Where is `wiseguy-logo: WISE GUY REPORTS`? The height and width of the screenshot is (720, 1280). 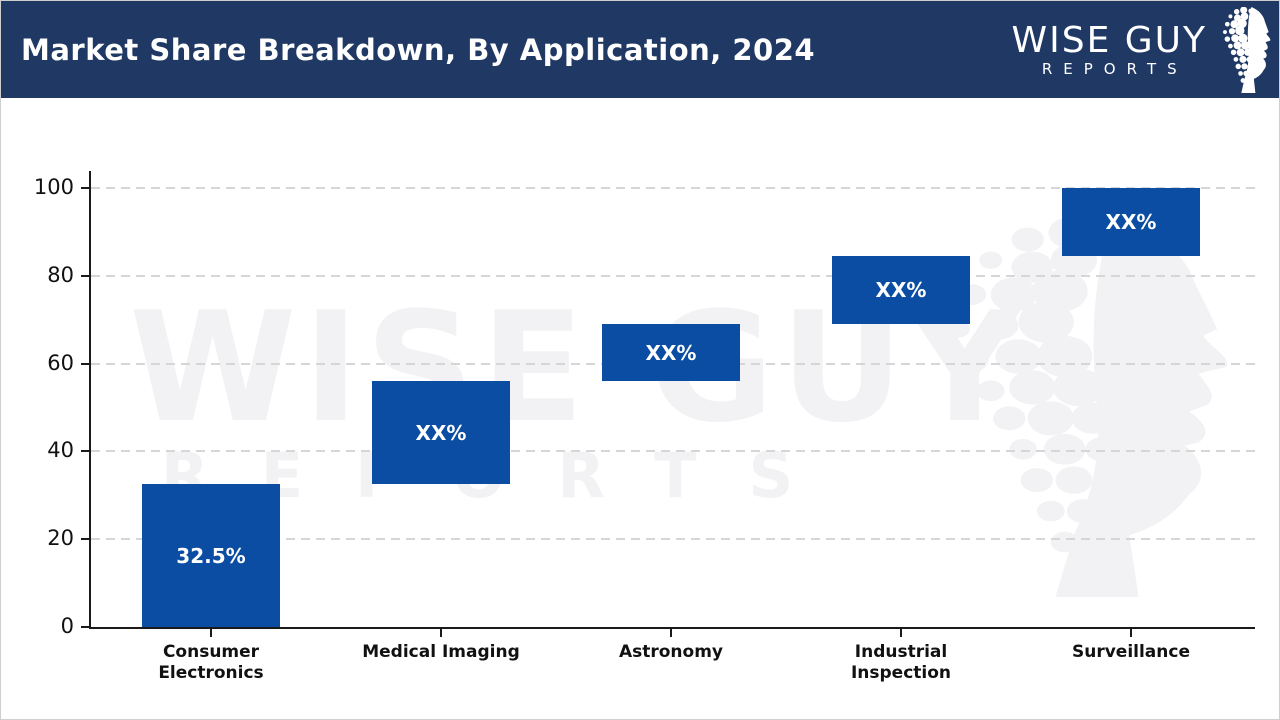
wiseguy-logo: WISE GUY REPORTS is located at coordinates (1142, 49).